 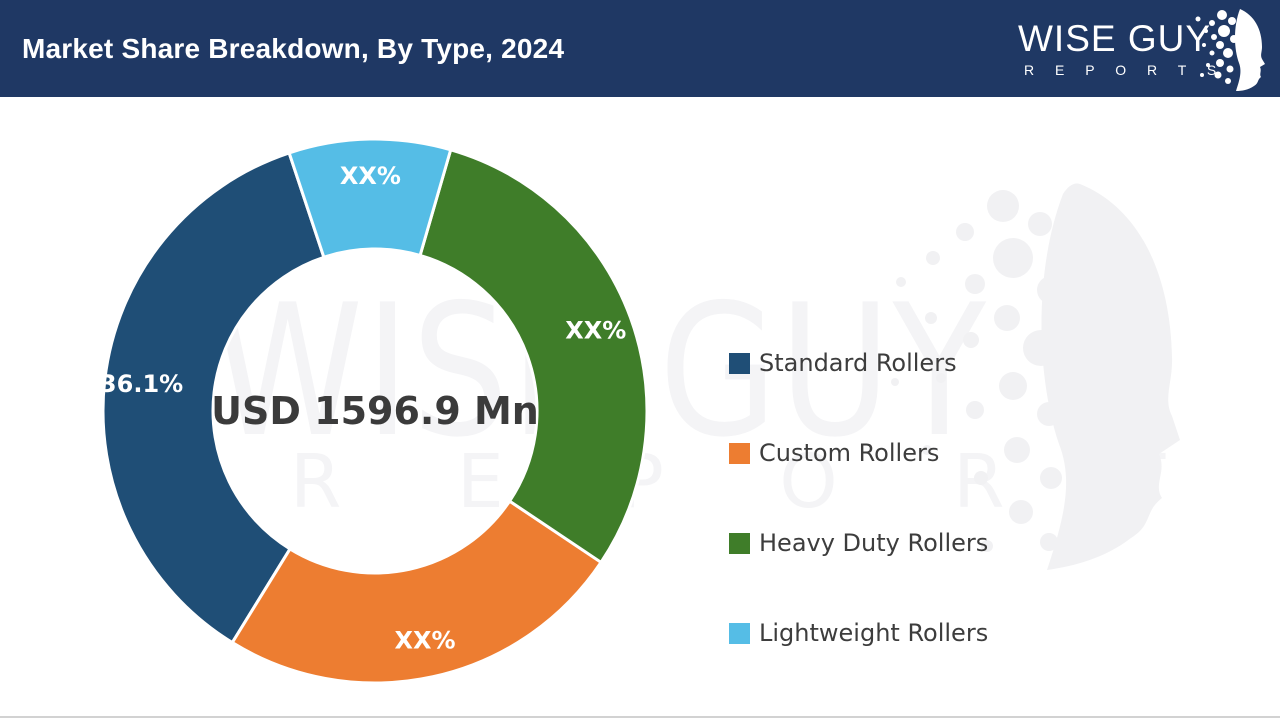 What do you see at coordinates (874, 633) in the screenshot?
I see `legend-label: Lightweight Rollers` at bounding box center [874, 633].